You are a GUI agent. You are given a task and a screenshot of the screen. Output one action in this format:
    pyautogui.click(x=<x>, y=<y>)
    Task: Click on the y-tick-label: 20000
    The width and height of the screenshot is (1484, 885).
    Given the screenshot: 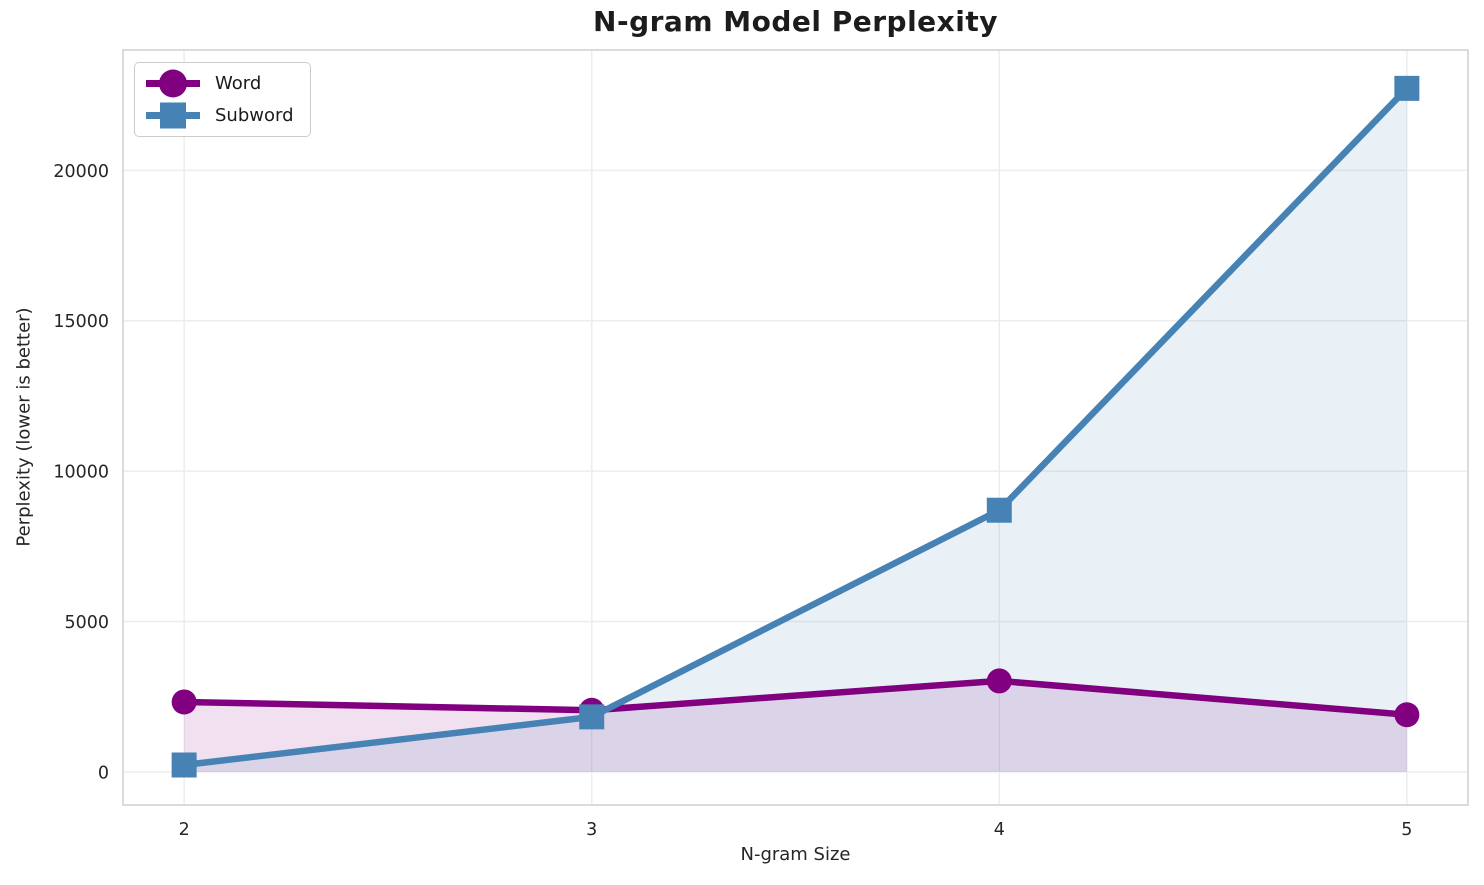 What is the action you would take?
    pyautogui.click(x=81, y=172)
    